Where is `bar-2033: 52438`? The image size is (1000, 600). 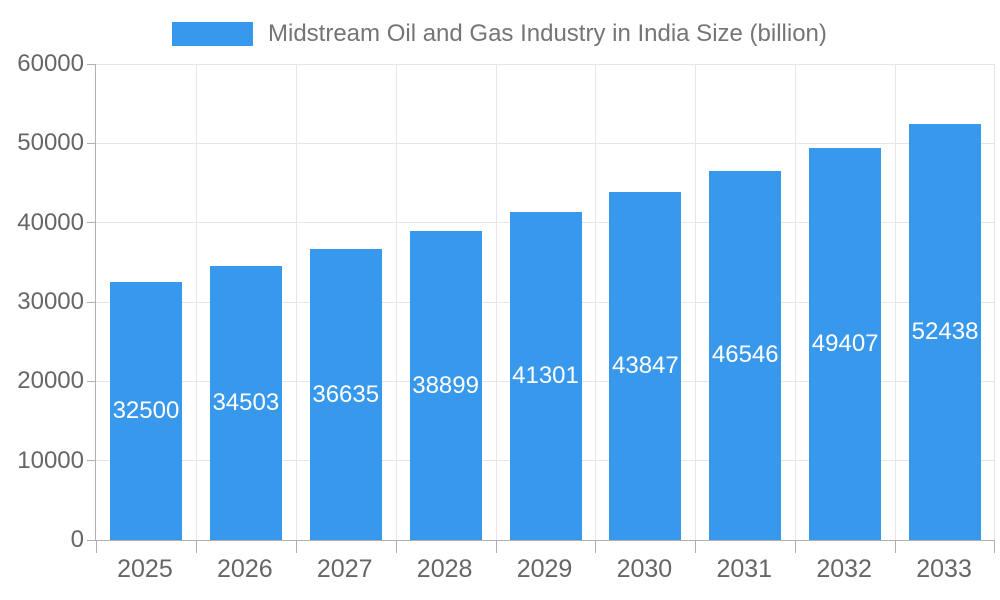 bar-2033: 52438 is located at coordinates (945, 332).